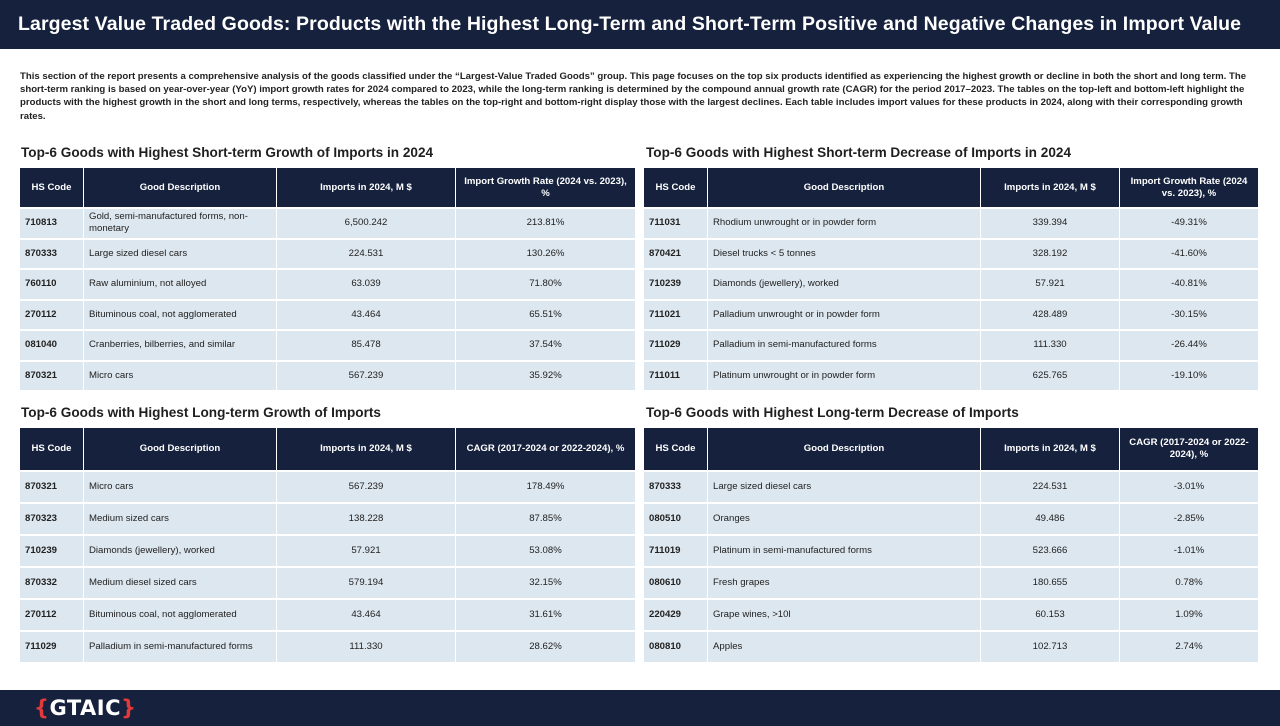 This screenshot has height=726, width=1280. What do you see at coordinates (42, 708) in the screenshot?
I see `logo-open-brace: {` at bounding box center [42, 708].